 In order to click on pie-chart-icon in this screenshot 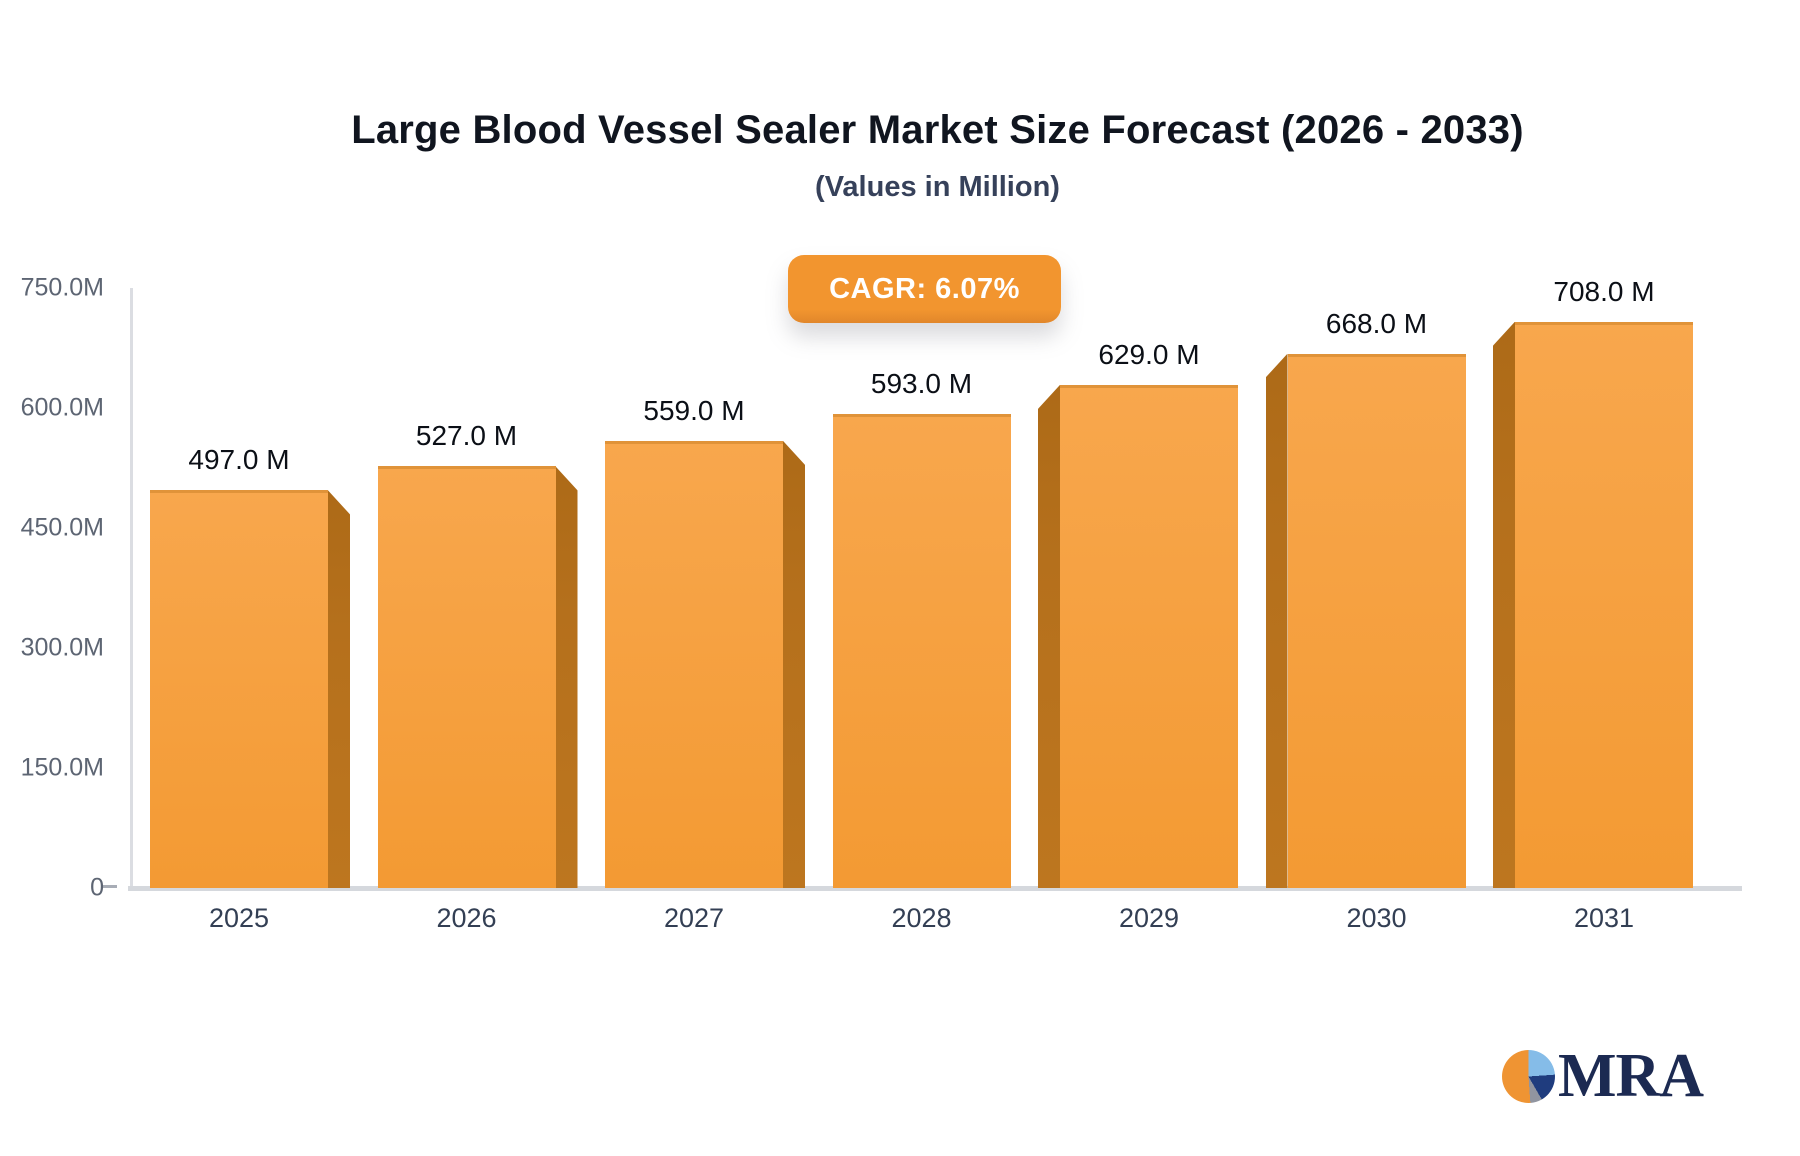, I will do `click(1528, 1076)`.